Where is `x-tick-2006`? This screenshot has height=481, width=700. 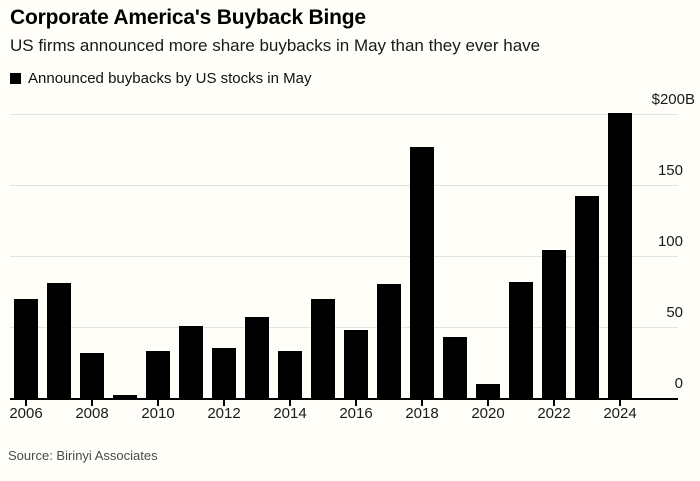 x-tick-2006 is located at coordinates (26, 403).